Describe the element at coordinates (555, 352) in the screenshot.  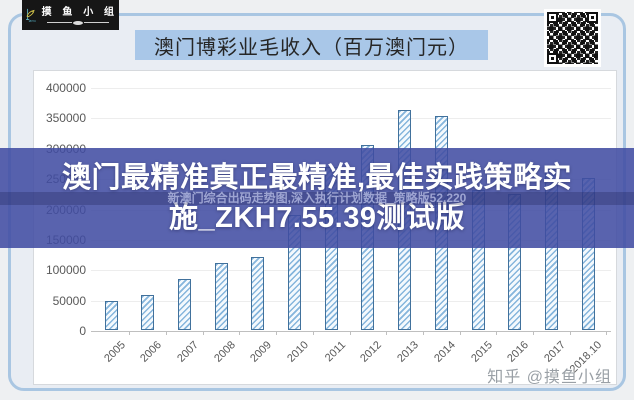
I see `x-tick-label: 2017` at that location.